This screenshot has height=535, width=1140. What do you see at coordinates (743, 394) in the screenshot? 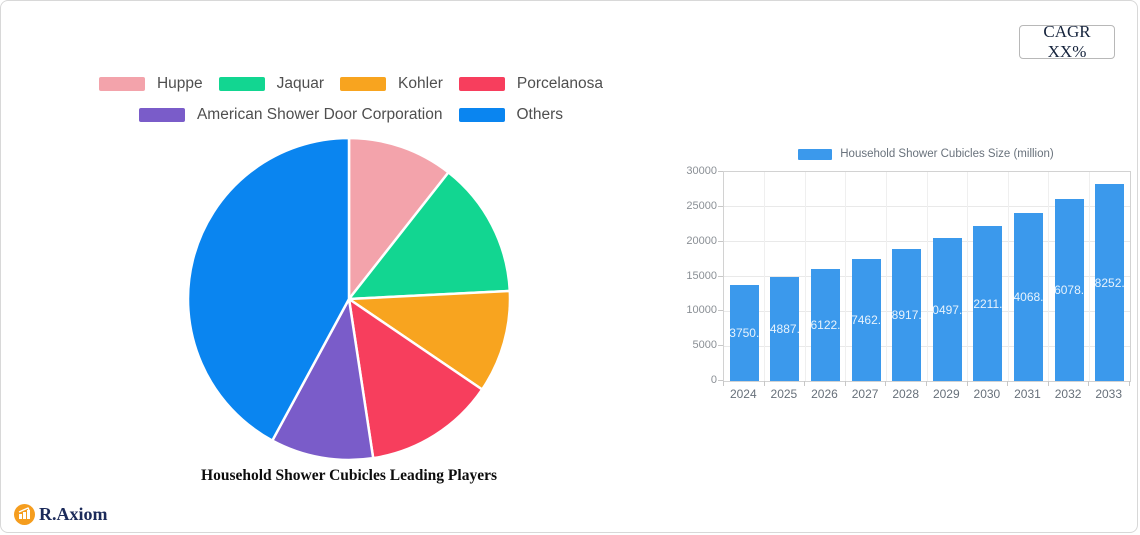
I see `x-axis-tick-label: 2024` at bounding box center [743, 394].